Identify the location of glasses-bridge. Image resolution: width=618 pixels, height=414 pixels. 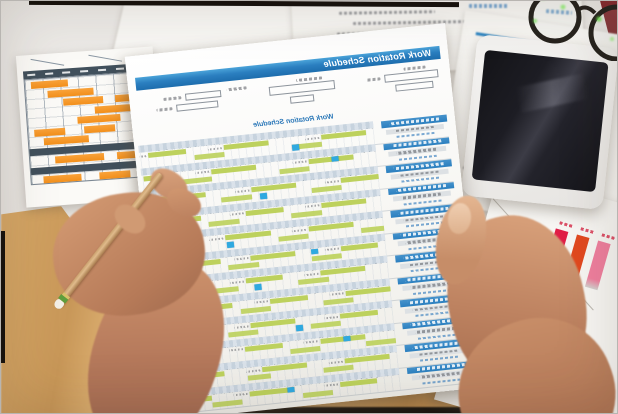
(586, 10).